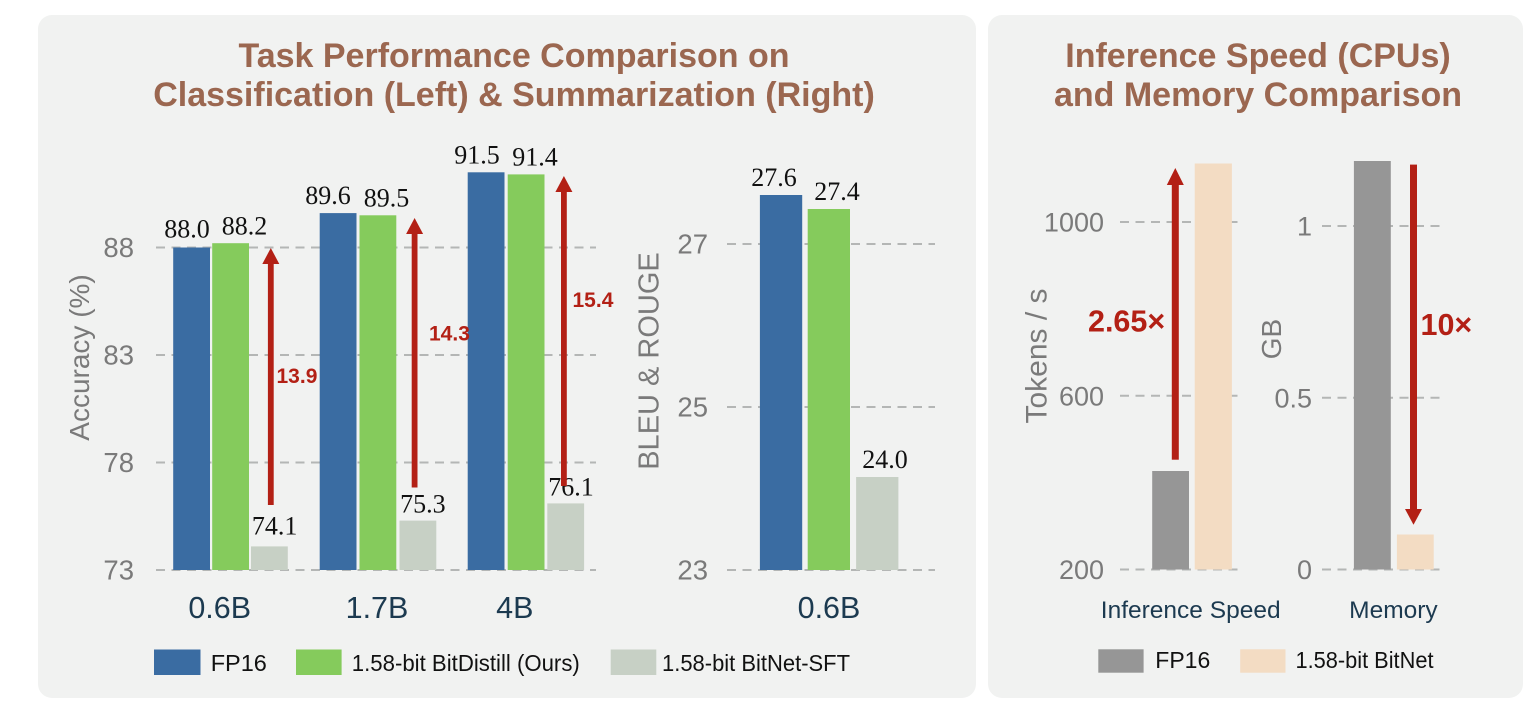 The height and width of the screenshot is (711, 1538). I want to click on svg-text: 73, so click(118, 570).